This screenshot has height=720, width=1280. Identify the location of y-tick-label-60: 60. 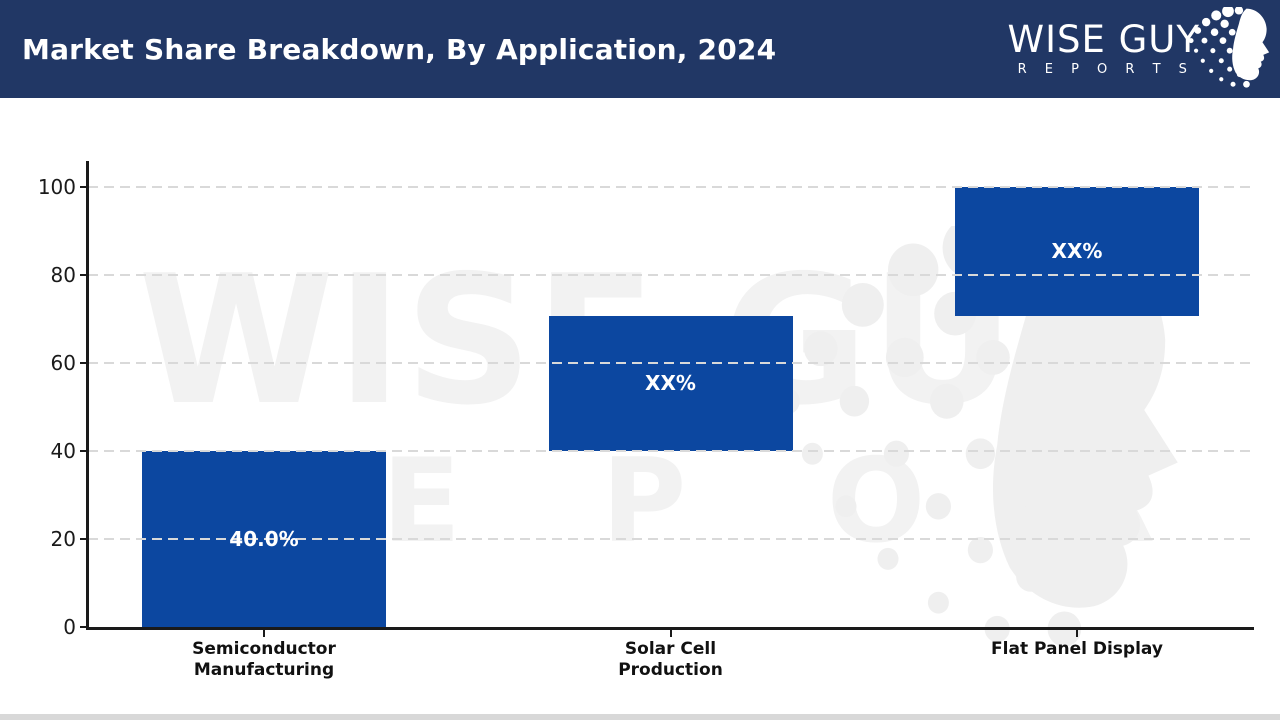
(63, 363).